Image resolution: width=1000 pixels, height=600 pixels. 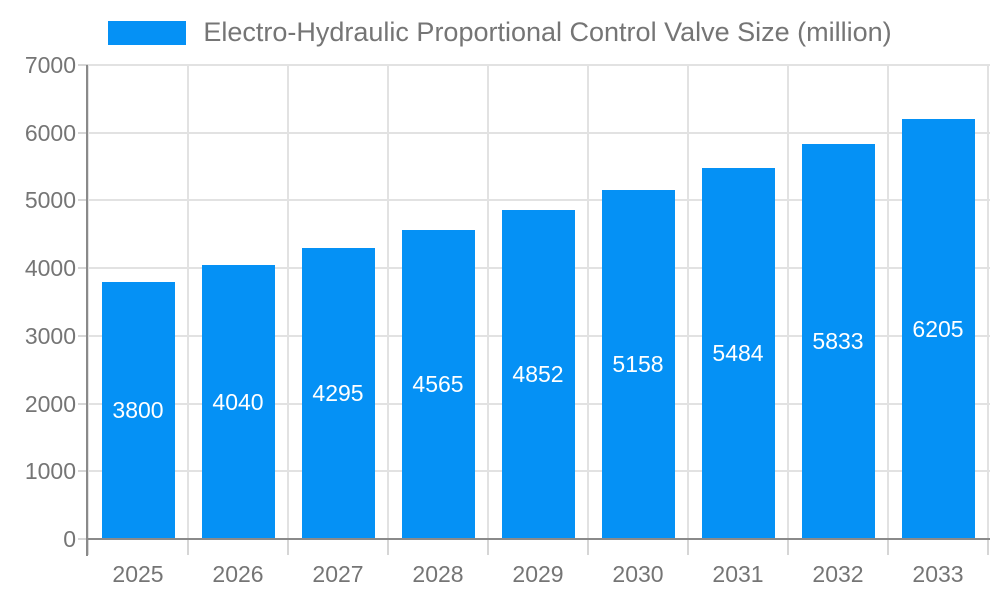 What do you see at coordinates (50, 403) in the screenshot?
I see `y-axis-tick-label: 2000` at bounding box center [50, 403].